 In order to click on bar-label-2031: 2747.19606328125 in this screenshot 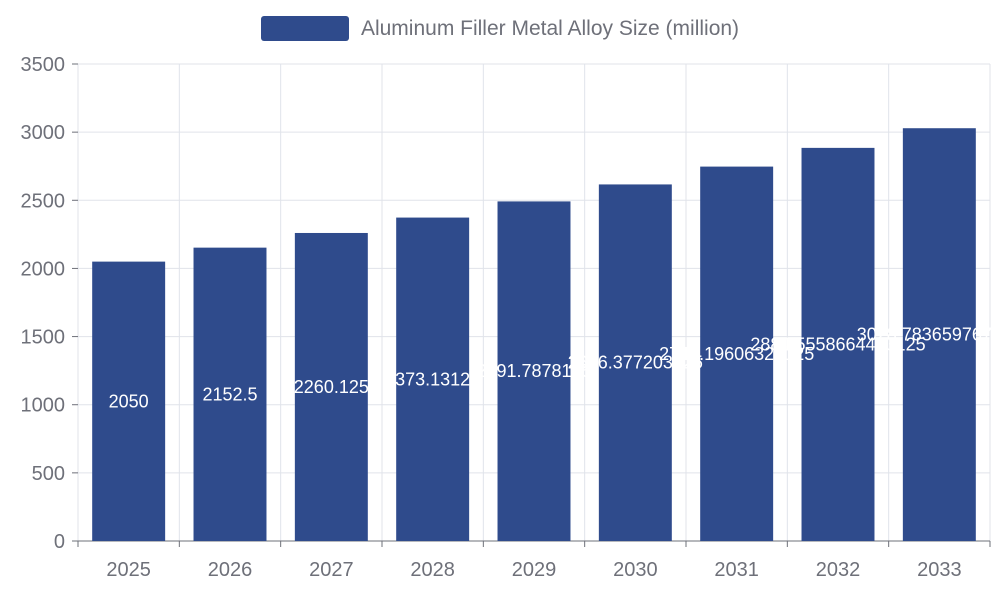, I will do `click(736, 354)`.